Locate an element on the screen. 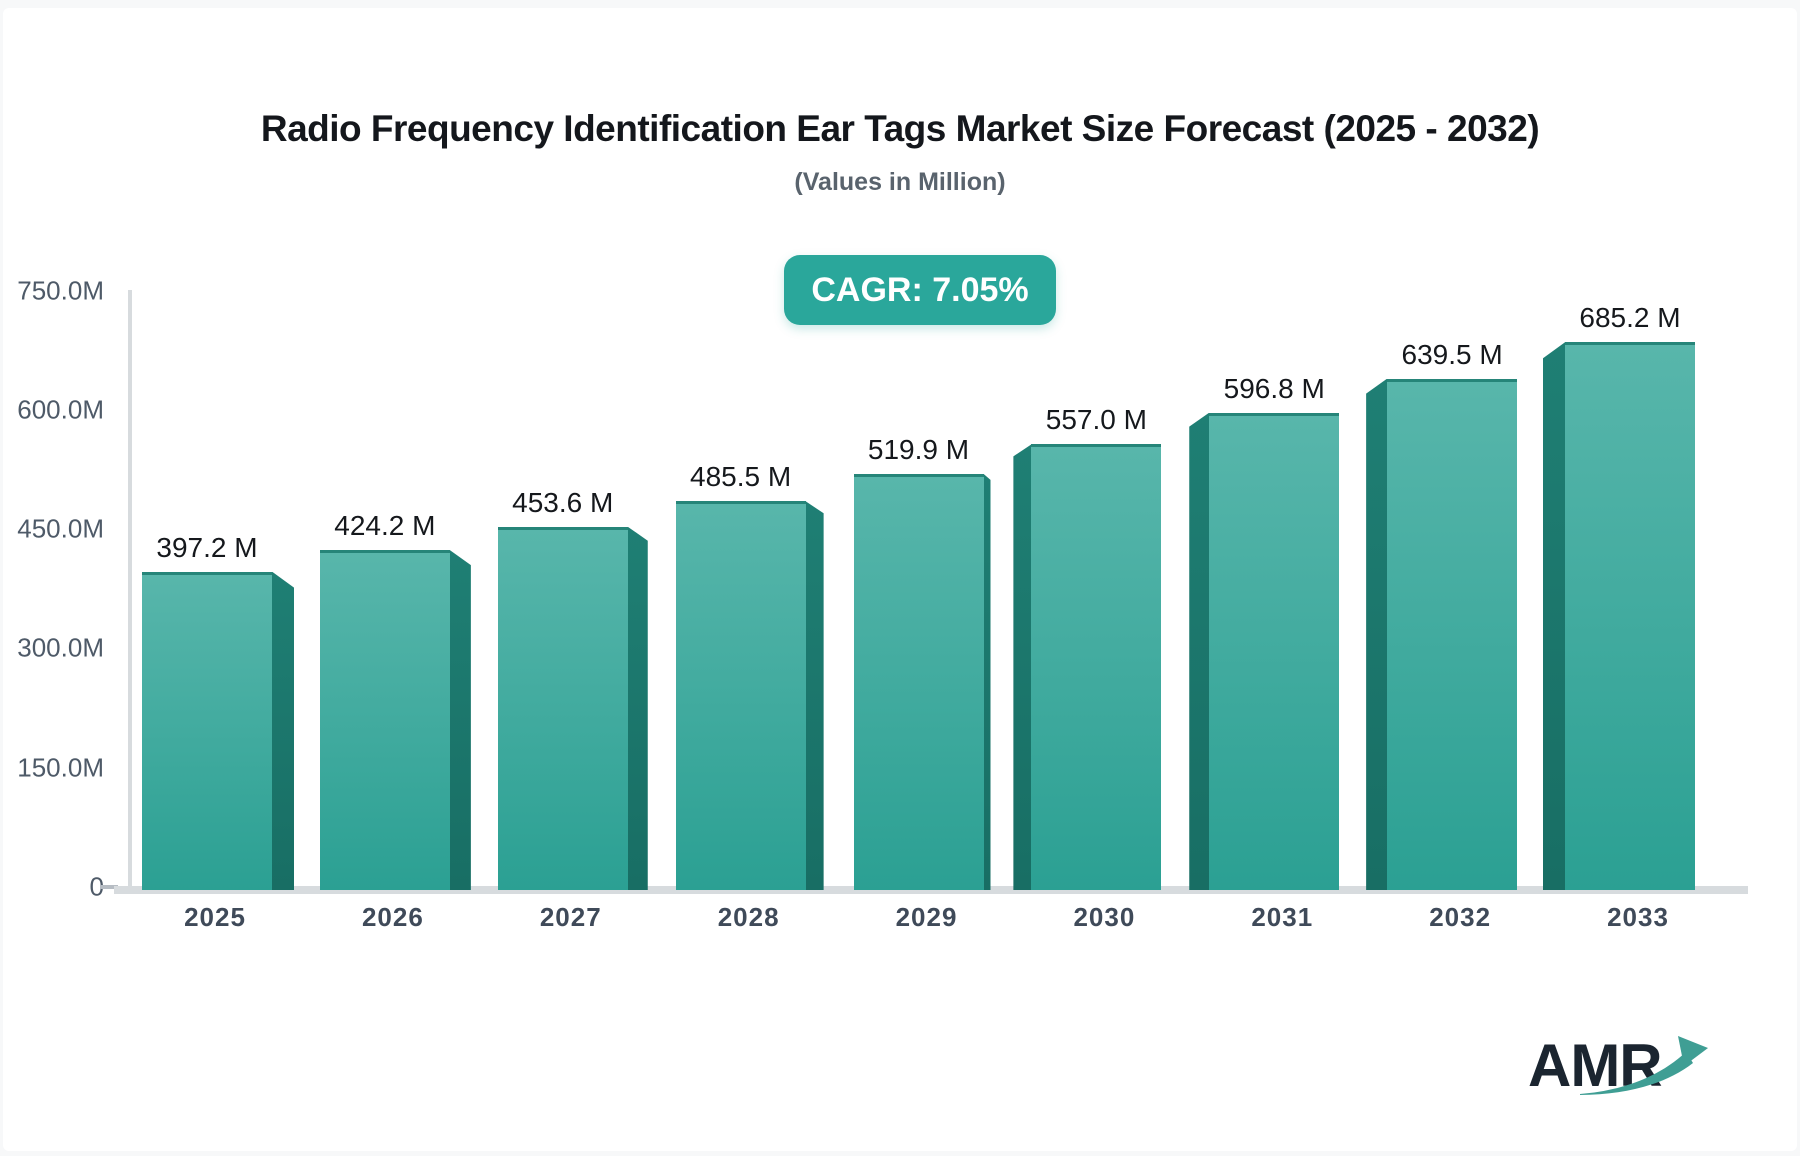 The height and width of the screenshot is (1156, 1800). cagr-badge: CAGR: 7.05% is located at coordinates (920, 290).